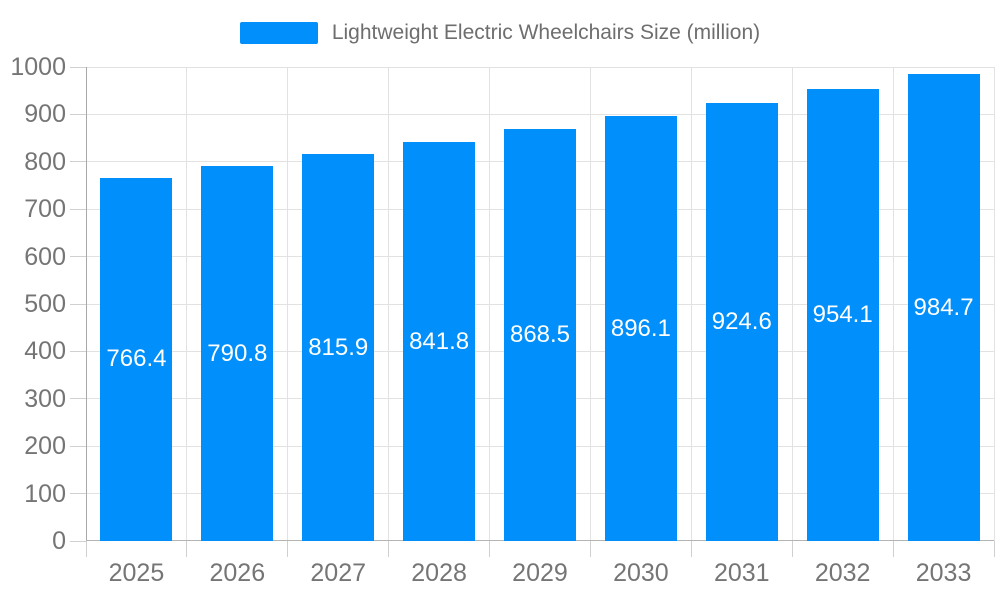  I want to click on bar-value-label: 841.8, so click(439, 341).